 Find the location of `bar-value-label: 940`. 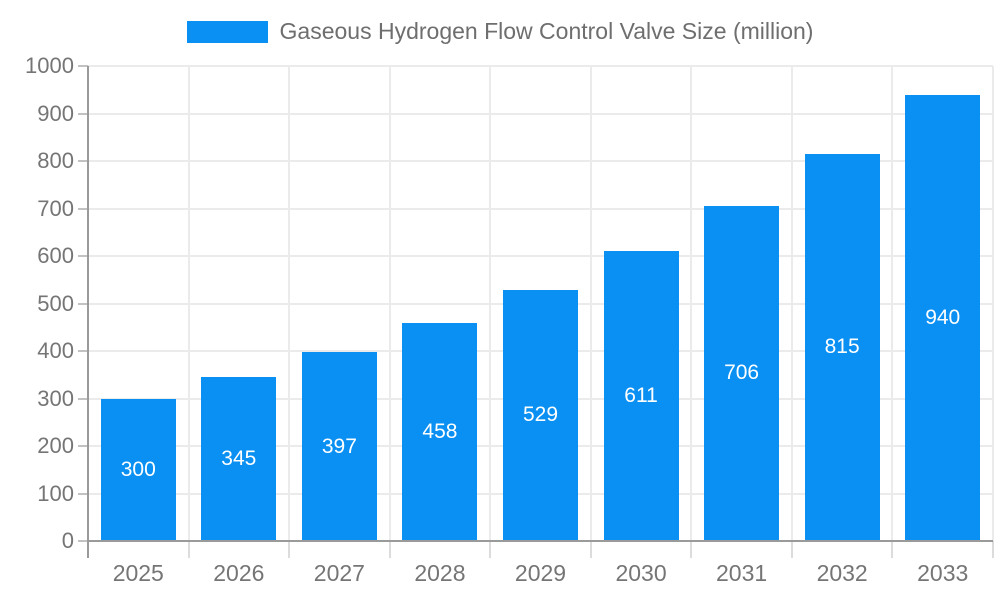

bar-value-label: 940 is located at coordinates (943, 317).